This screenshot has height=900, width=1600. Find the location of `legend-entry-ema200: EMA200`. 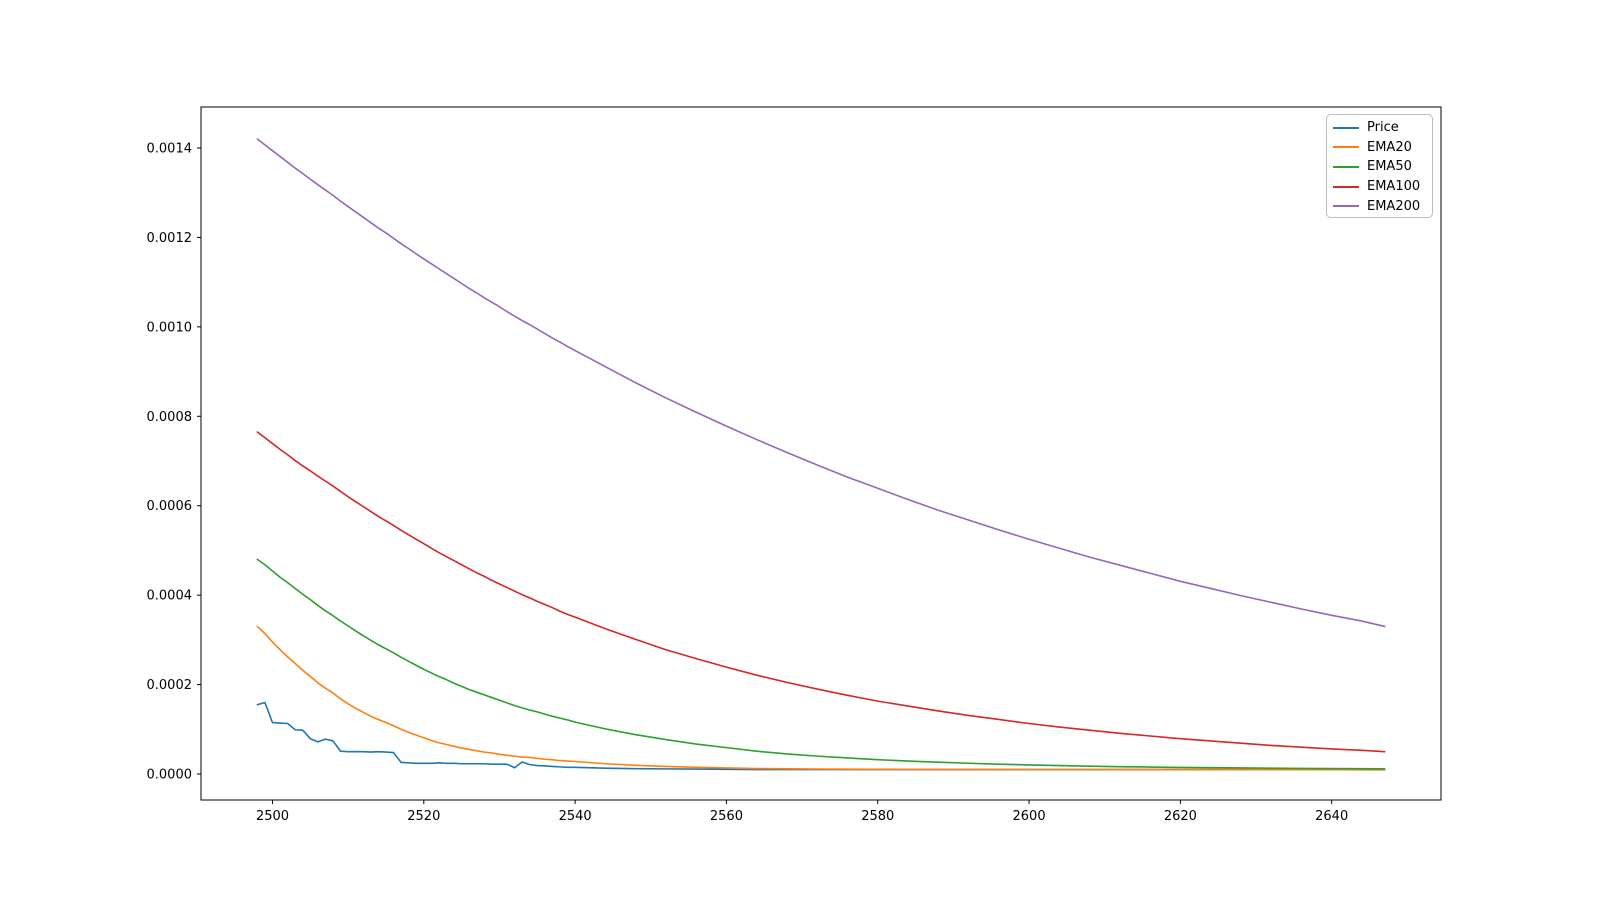

legend-entry-ema200: EMA200 is located at coordinates (1382, 206).